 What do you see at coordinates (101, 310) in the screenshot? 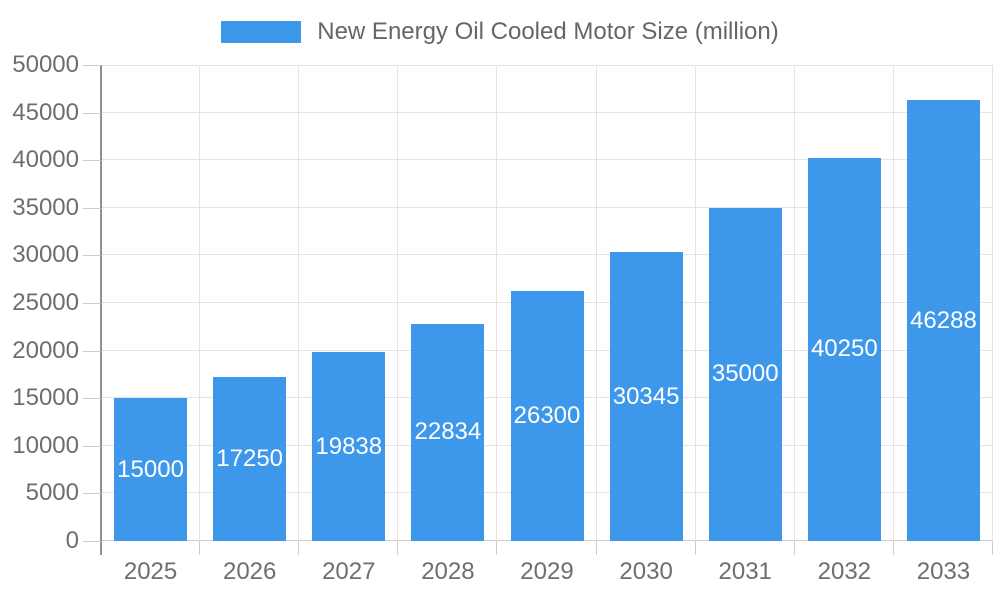
I see `y-axis-line` at bounding box center [101, 310].